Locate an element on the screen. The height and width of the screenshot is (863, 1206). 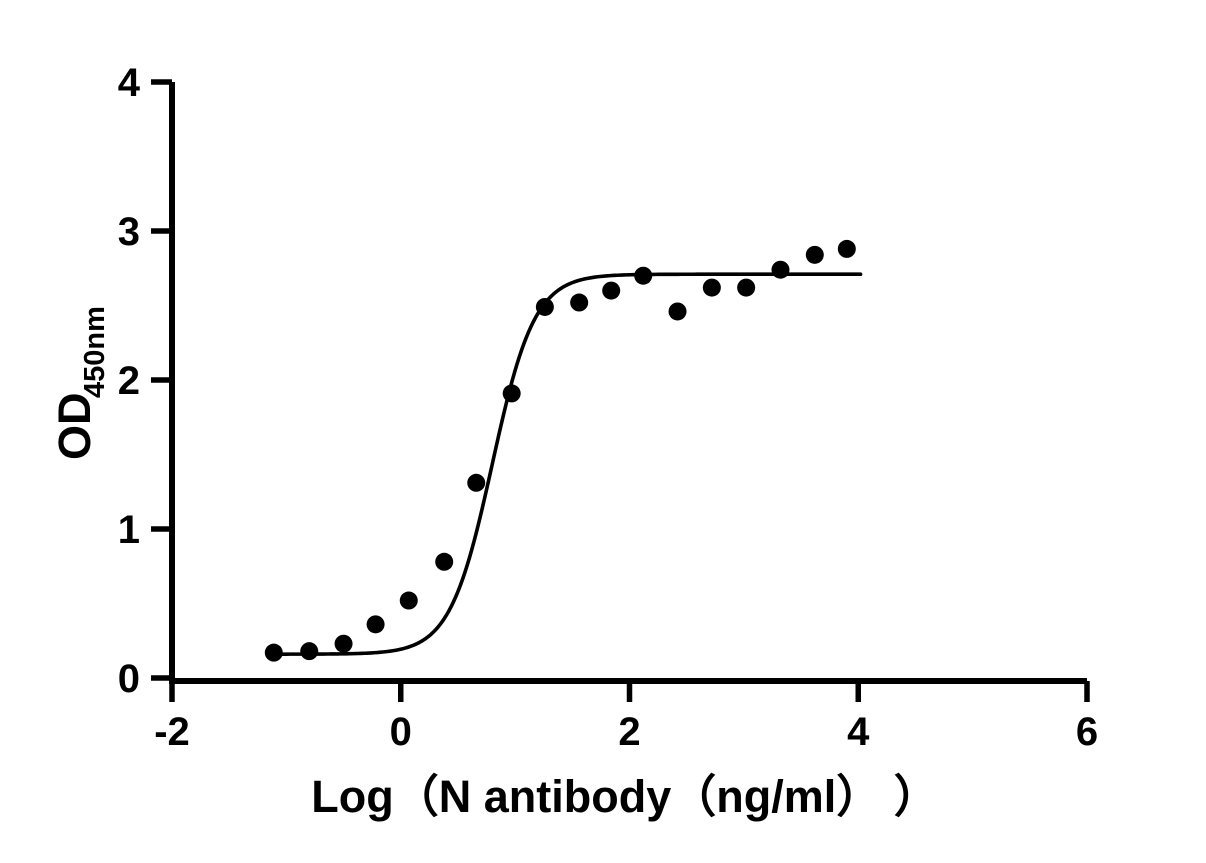
x-tick-label: -2 is located at coordinates (172, 732).